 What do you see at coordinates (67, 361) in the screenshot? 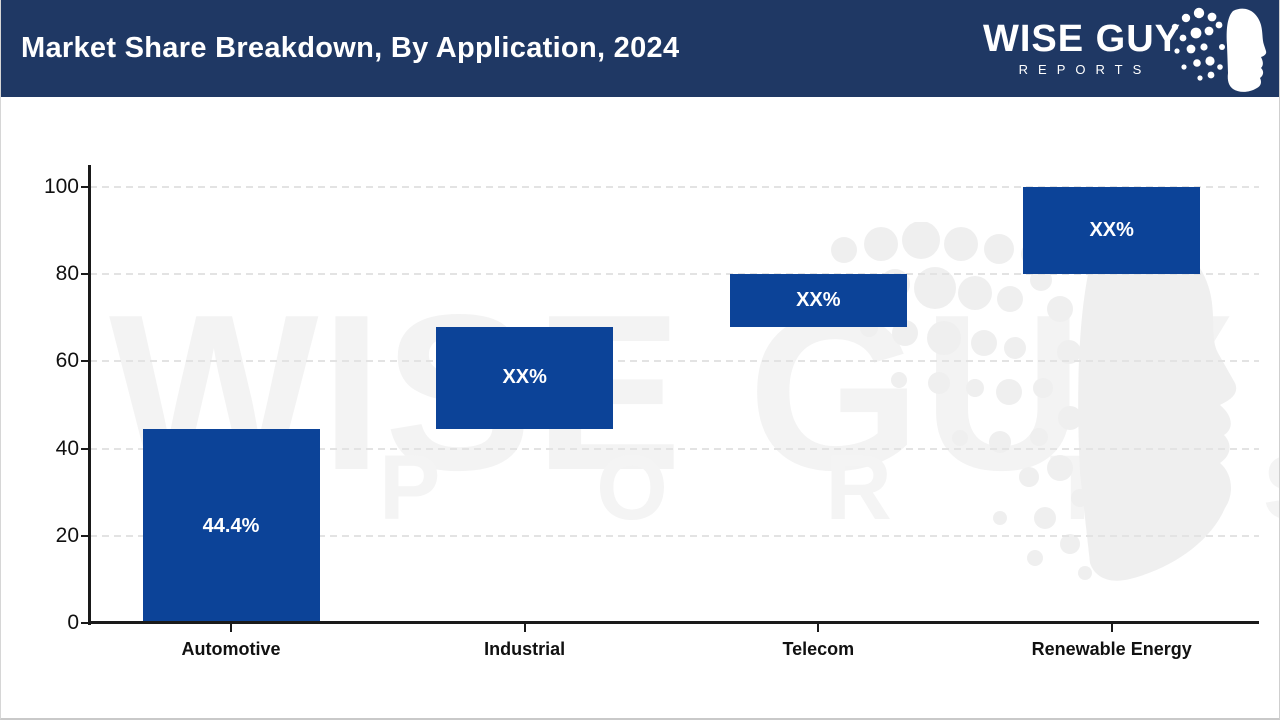
I see `y-tick-label: 60` at bounding box center [67, 361].